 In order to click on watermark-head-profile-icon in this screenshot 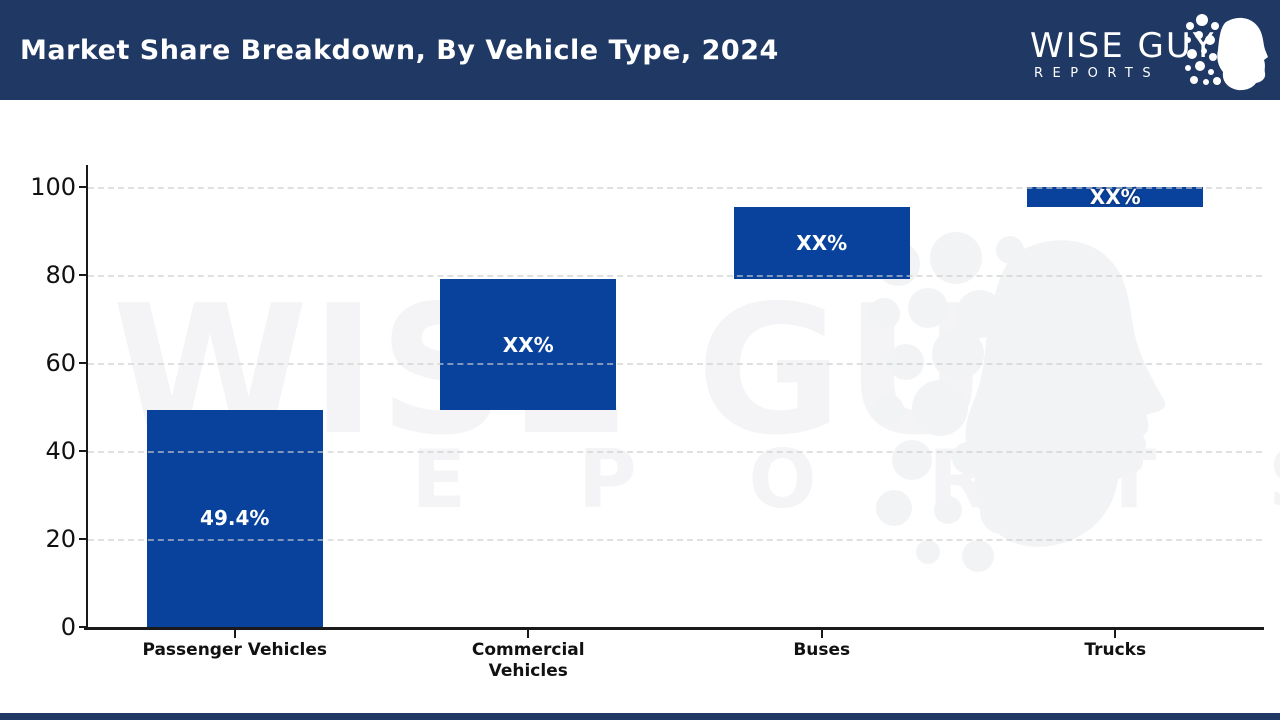, I will do `click(1017, 402)`.